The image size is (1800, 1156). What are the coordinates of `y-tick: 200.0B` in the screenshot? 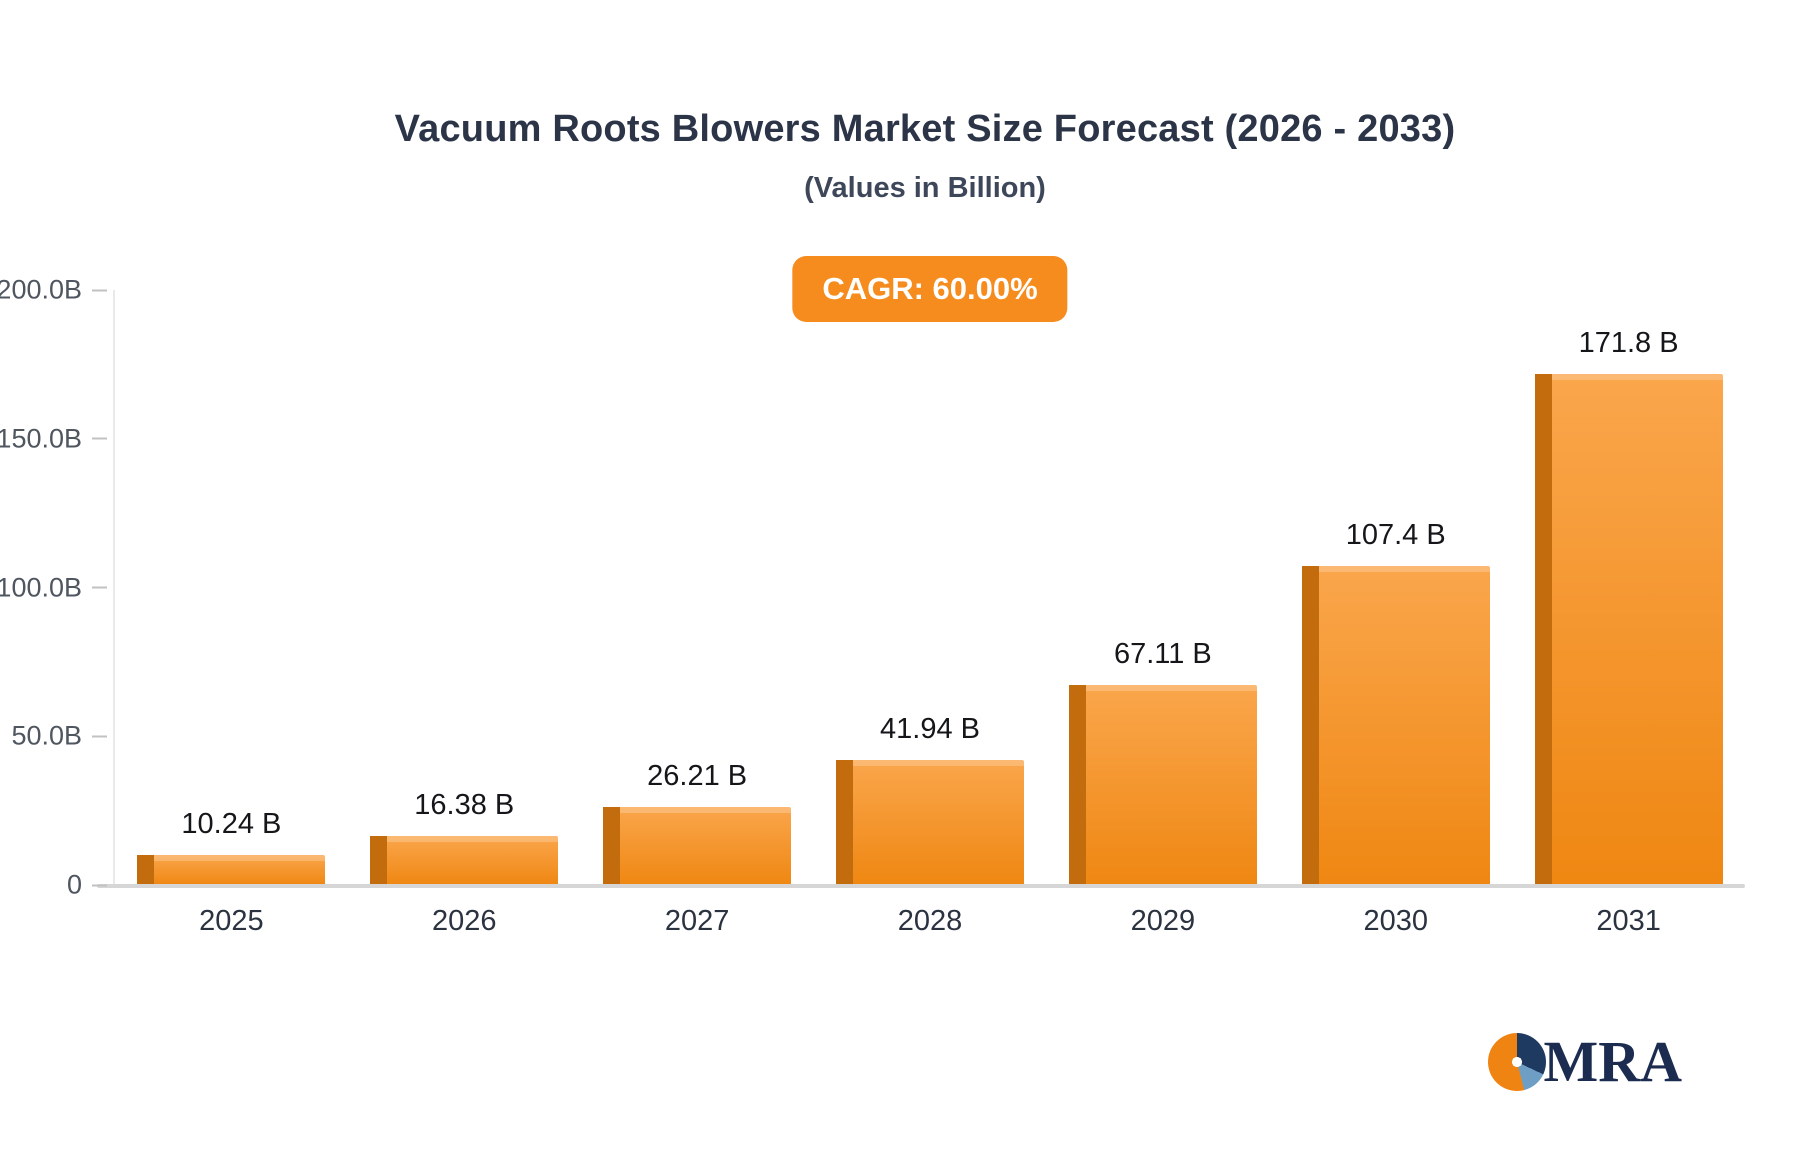 It's located at (57, 290).